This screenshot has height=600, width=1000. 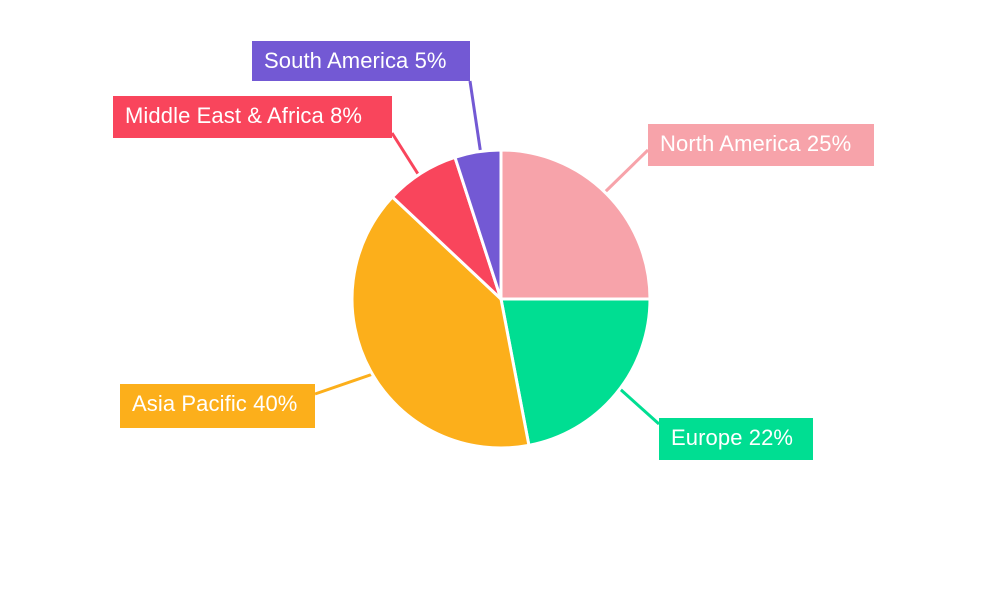 What do you see at coordinates (252, 117) in the screenshot?
I see `pie-label-middle-east-africa: Middle East & Africa 8%` at bounding box center [252, 117].